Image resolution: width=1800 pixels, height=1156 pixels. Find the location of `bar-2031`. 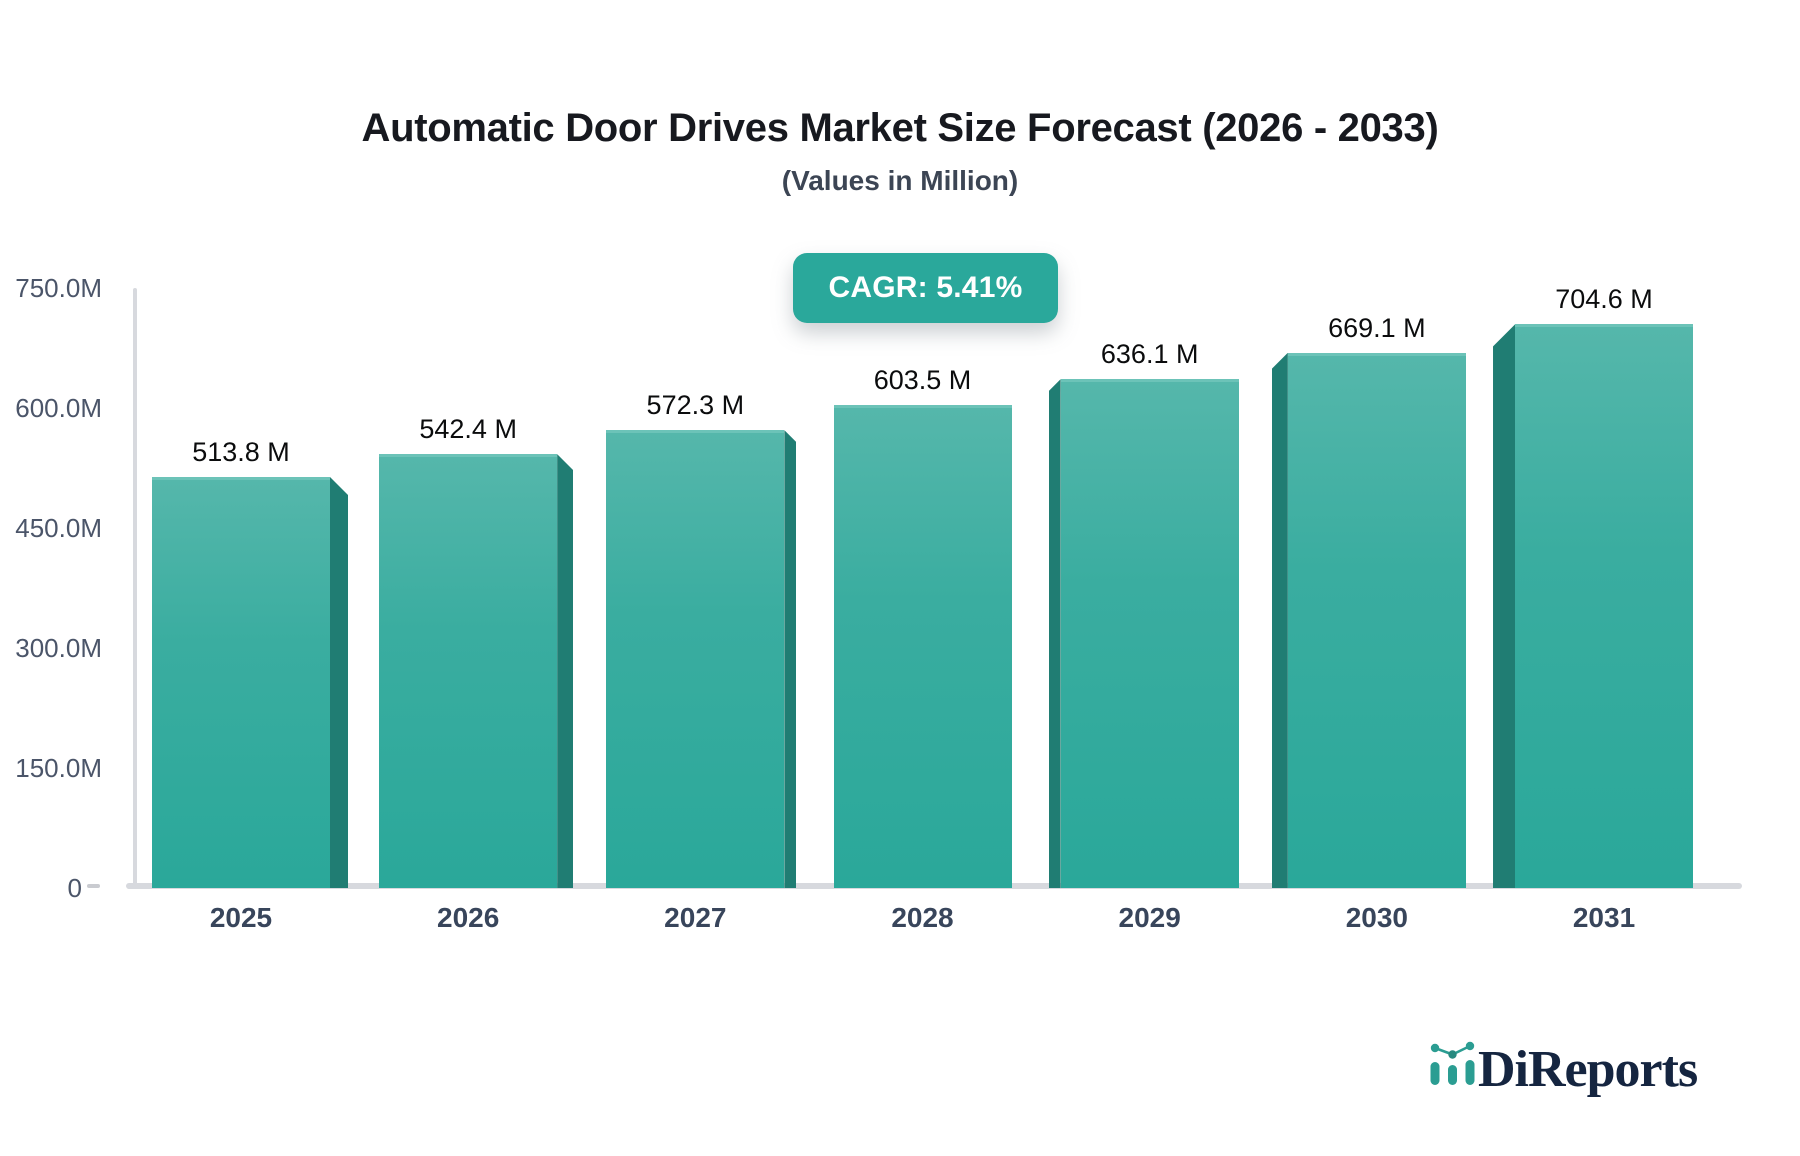

bar-2031 is located at coordinates (1604, 606).